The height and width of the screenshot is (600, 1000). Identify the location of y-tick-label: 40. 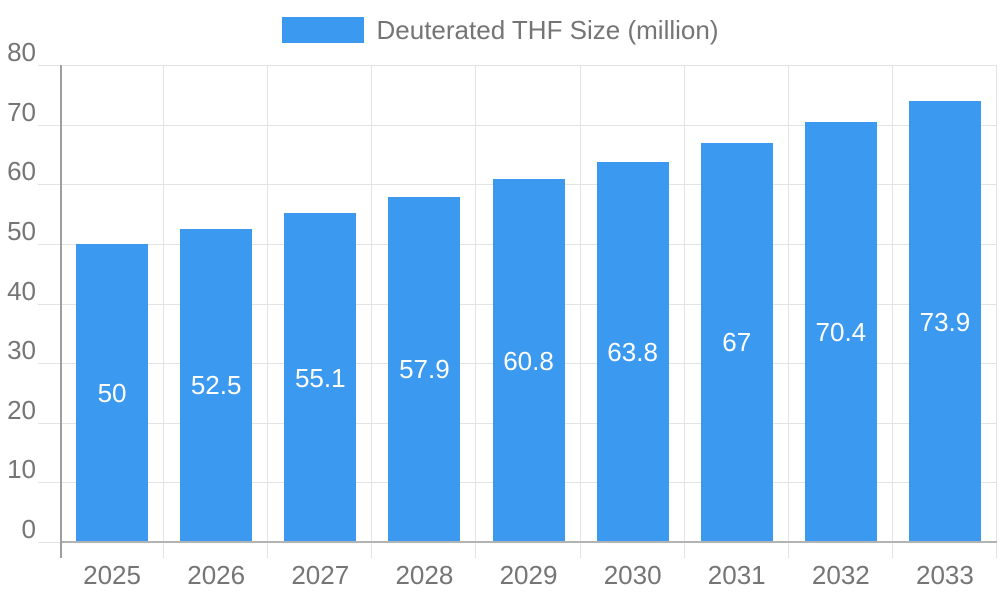
(21, 290).